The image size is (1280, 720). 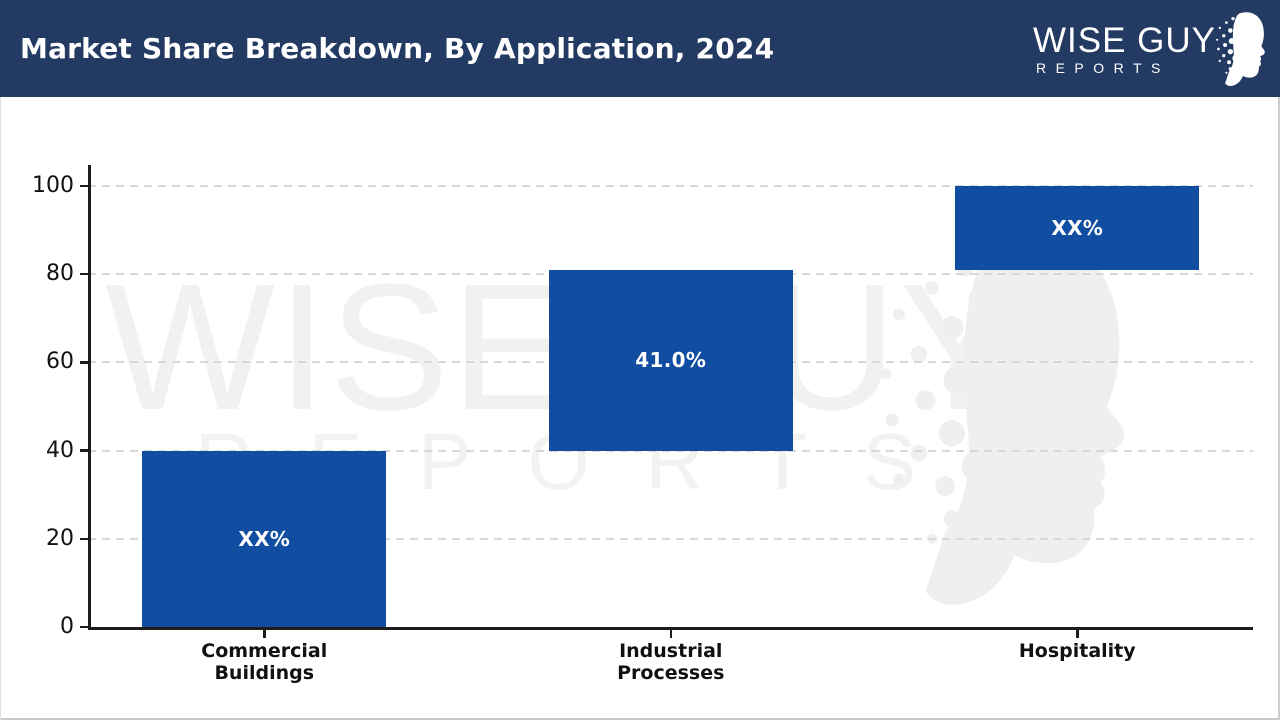 I want to click on x-axis-category-label-line: Hospitality, so click(x=1077, y=651).